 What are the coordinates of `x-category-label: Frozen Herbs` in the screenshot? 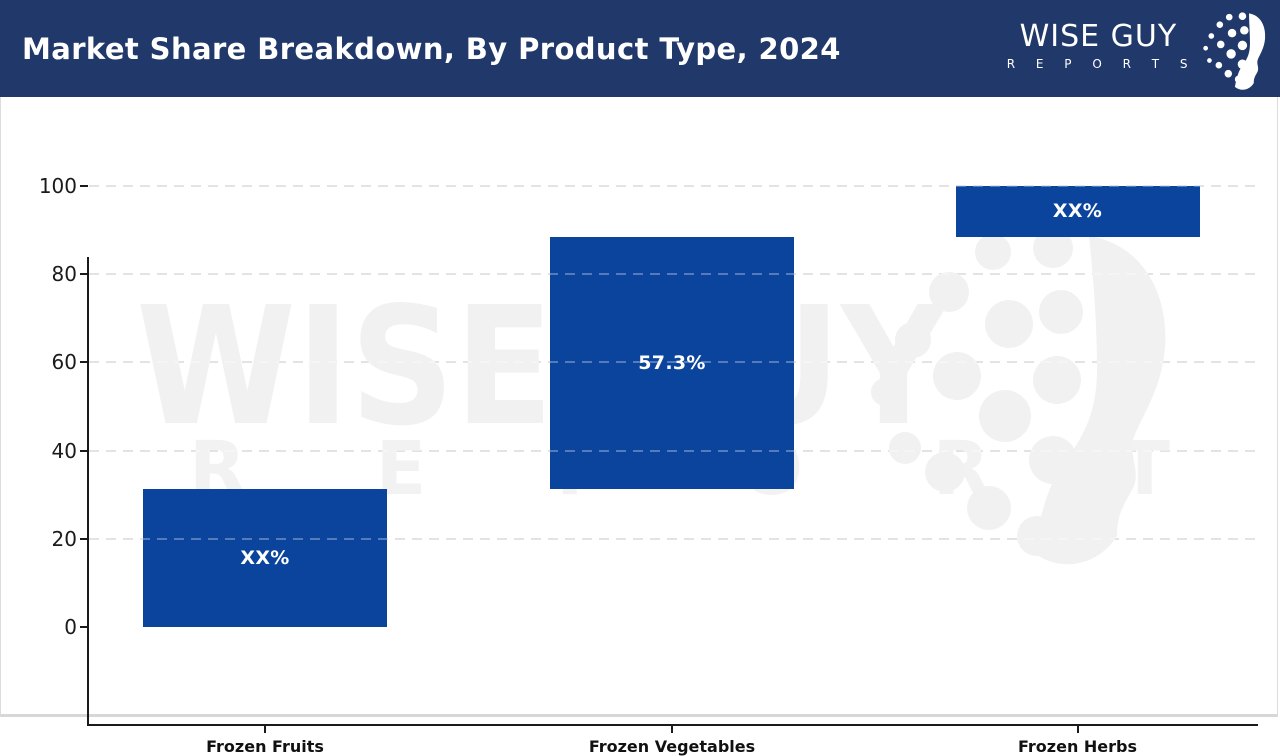 It's located at (1077, 746).